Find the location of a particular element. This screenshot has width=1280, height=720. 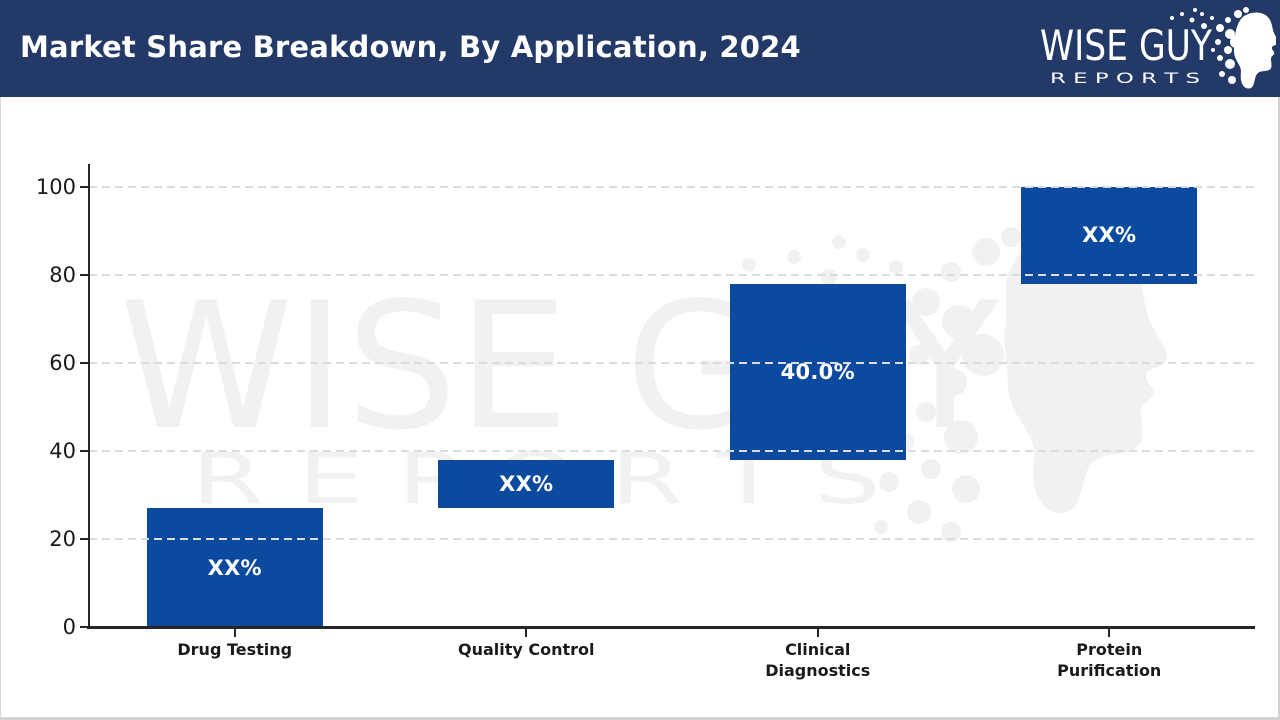

x-category-label-line: Drug Testing is located at coordinates (235, 649).